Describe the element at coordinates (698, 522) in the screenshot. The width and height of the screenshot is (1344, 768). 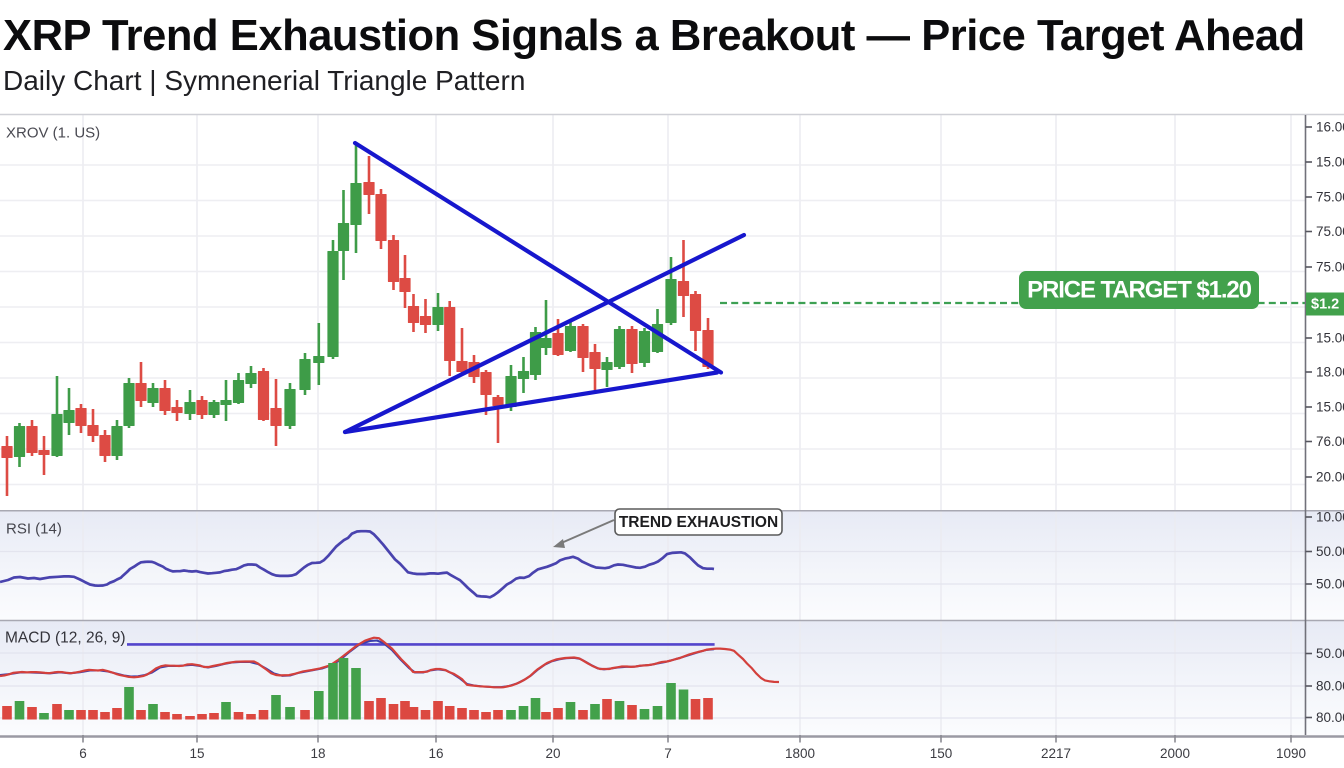
I see `svg-text: TREND EXHAUSTION` at that location.